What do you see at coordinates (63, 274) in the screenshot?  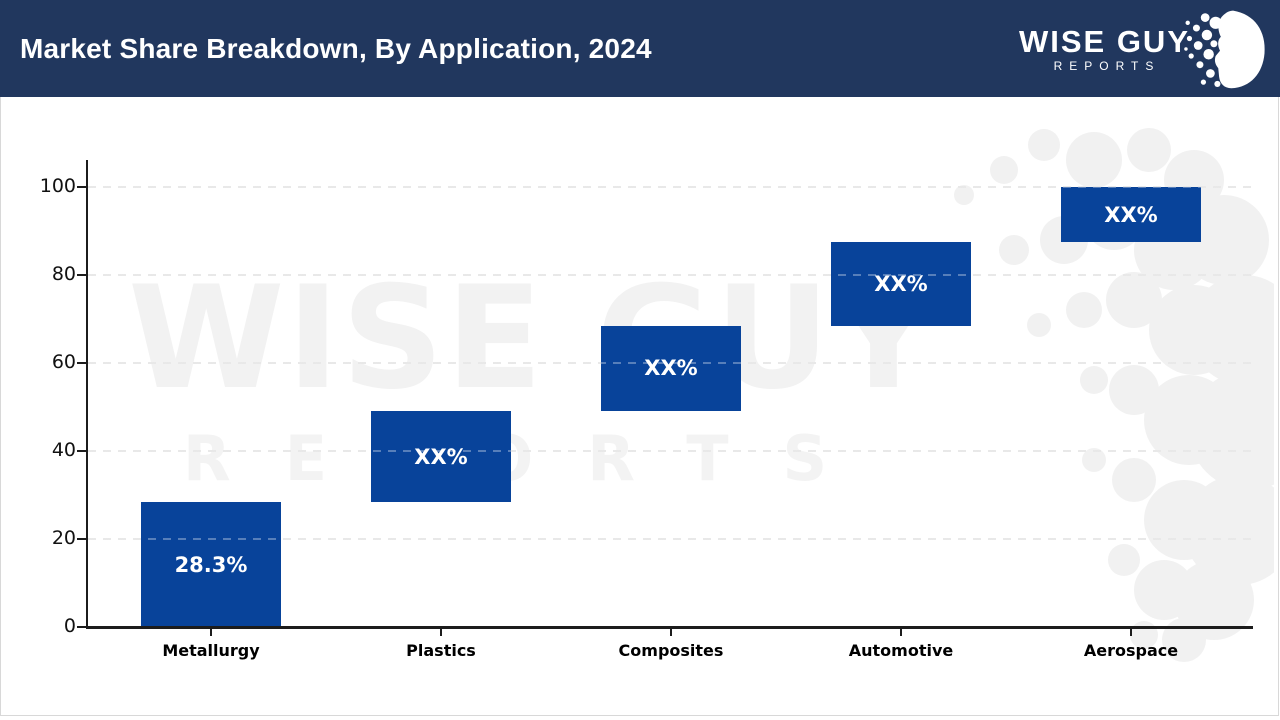 I see `y-tick-label-80: 80` at bounding box center [63, 274].